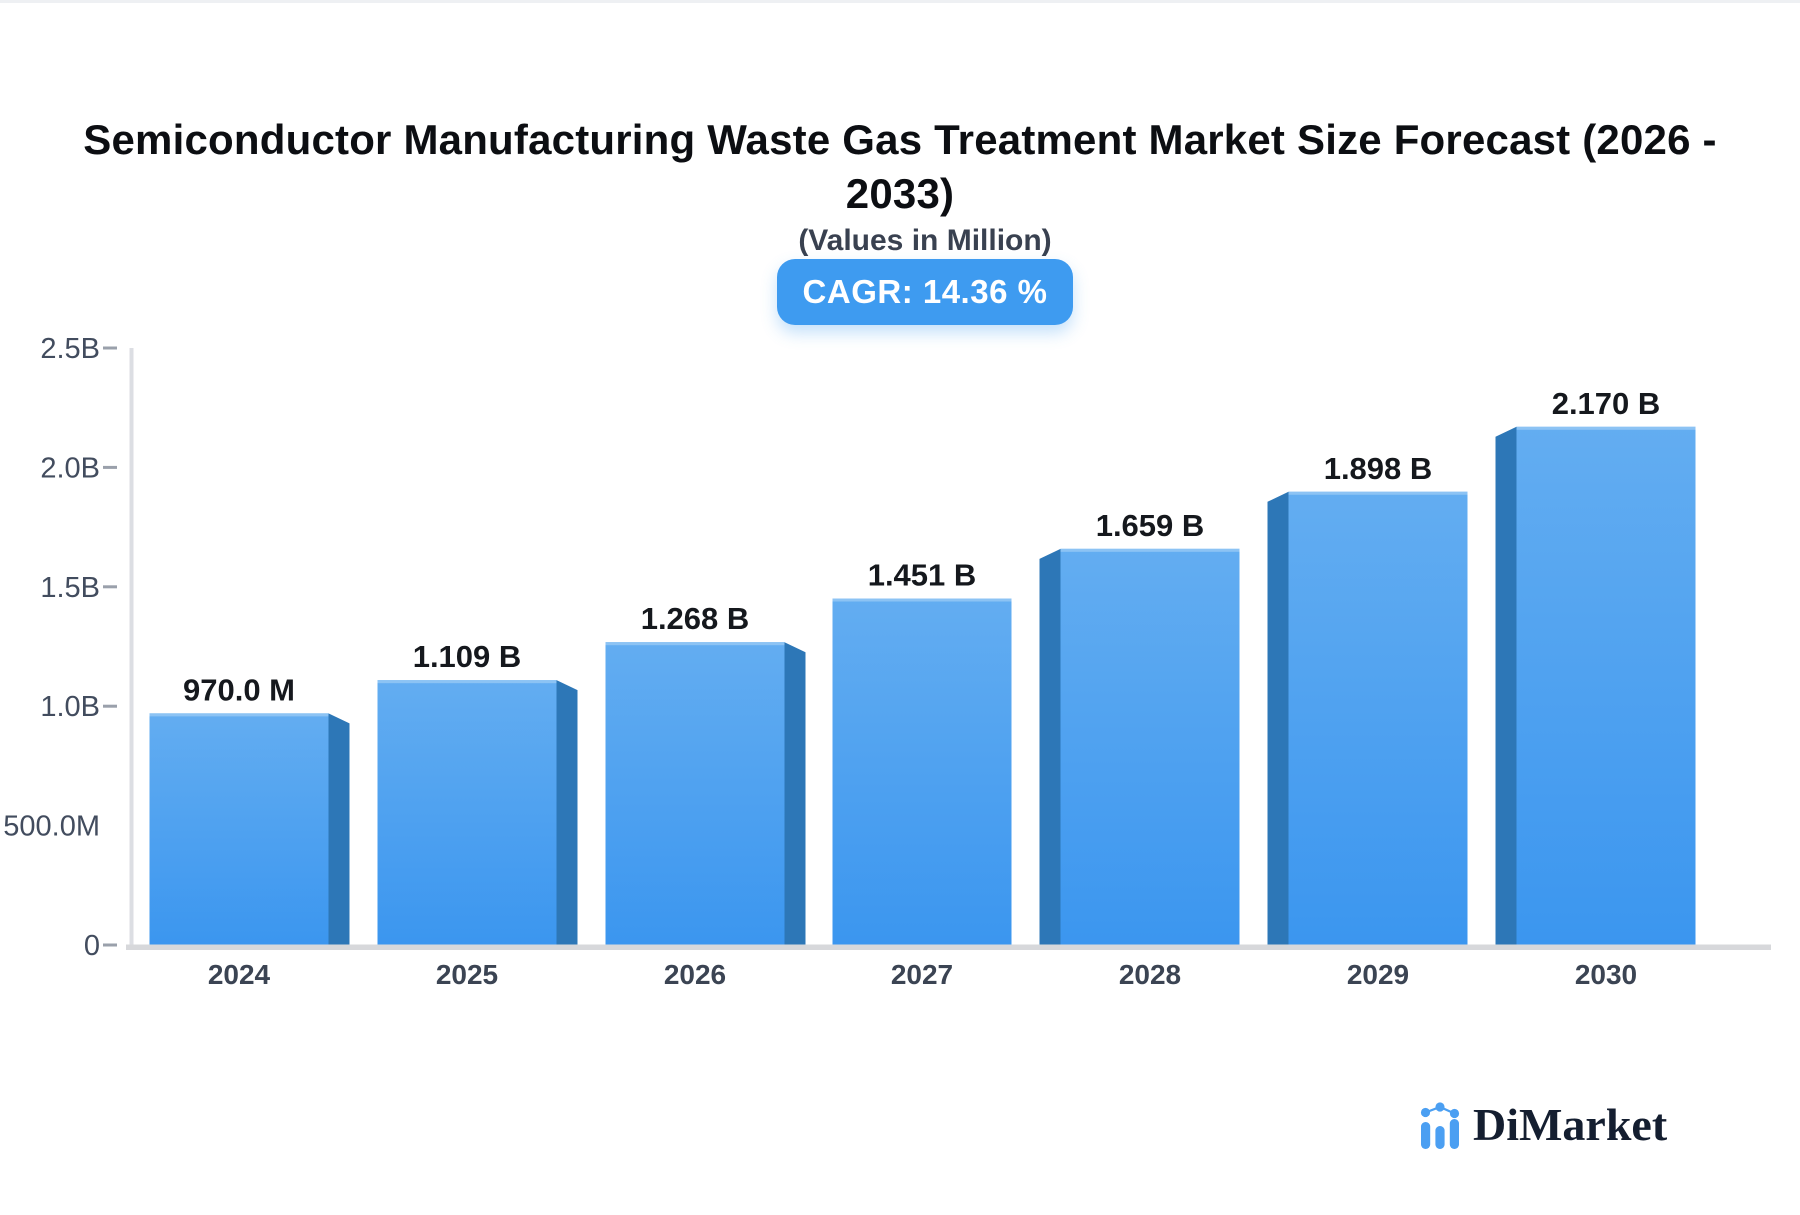 This screenshot has width=1800, height=1215. I want to click on bar-top-edge-2024, so click(239, 715).